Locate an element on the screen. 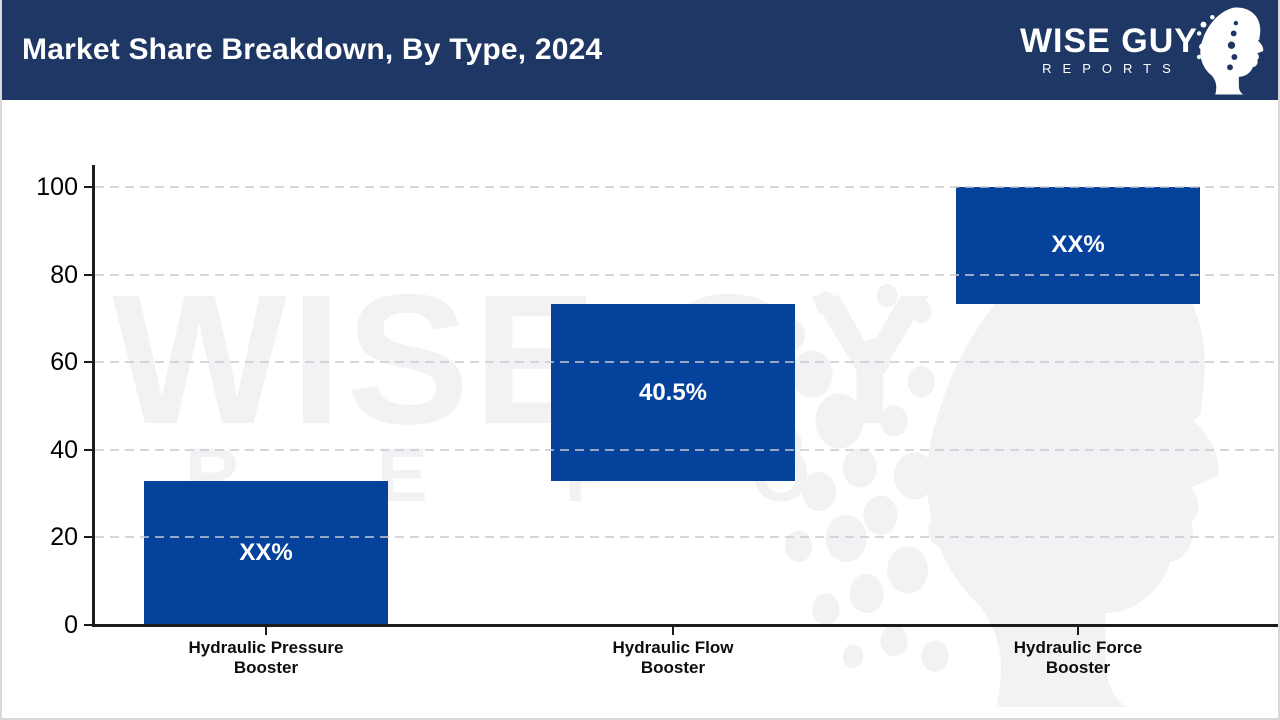 The height and width of the screenshot is (720, 1280). logo-subtitle: REPORTS is located at coordinates (1112, 68).